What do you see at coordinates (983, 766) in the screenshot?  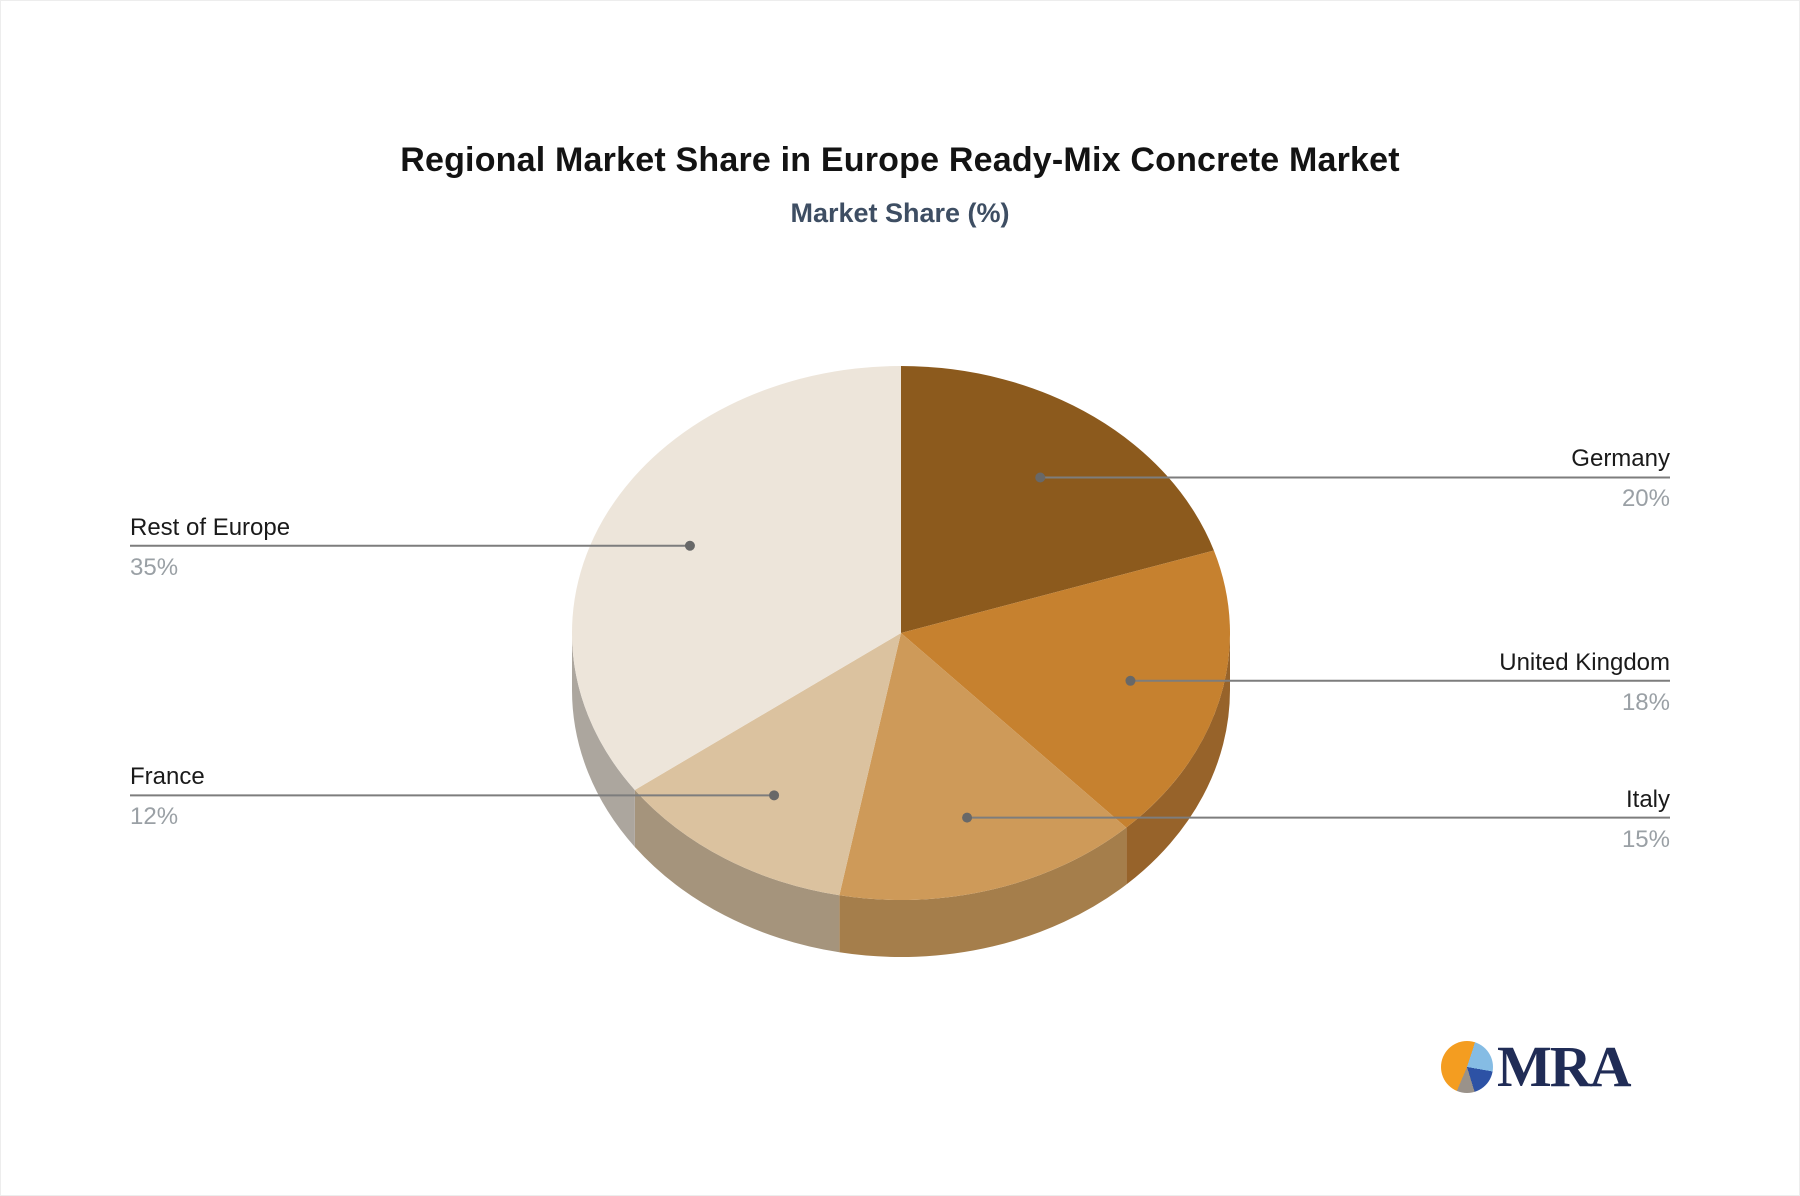 I see `pie-slice-italy` at bounding box center [983, 766].